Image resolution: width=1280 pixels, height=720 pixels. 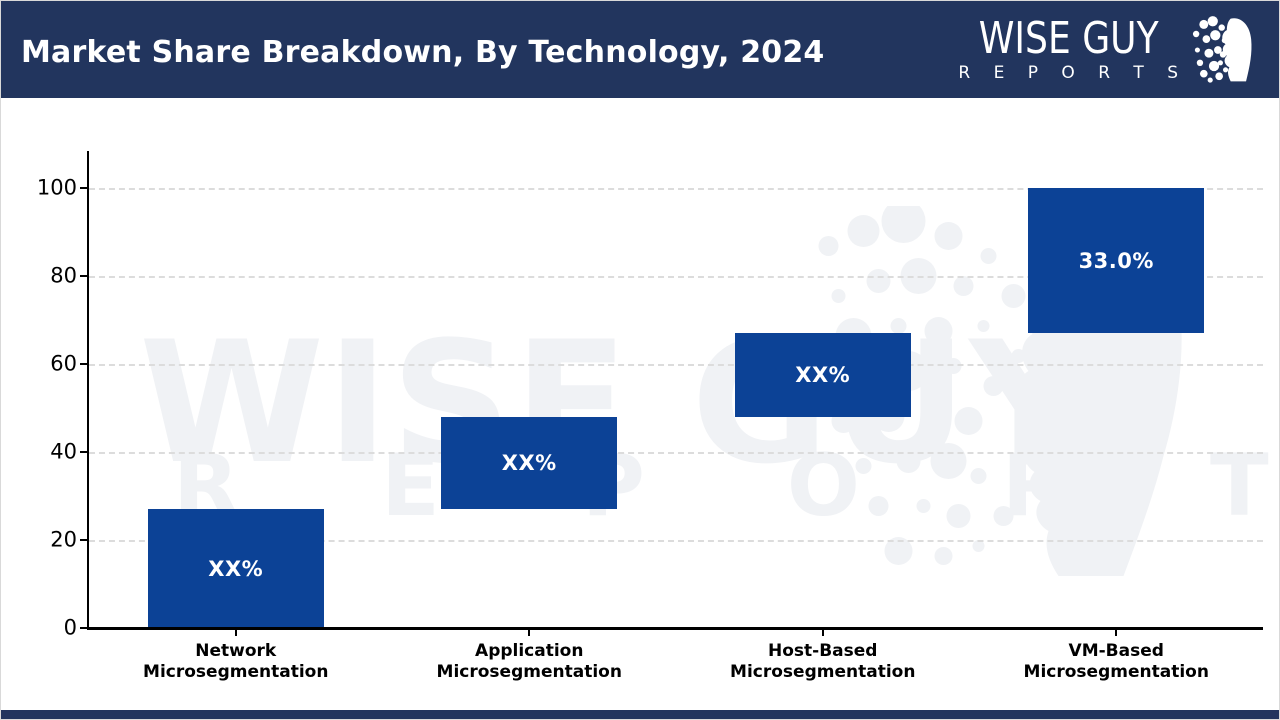 I want to click on logo-text: WISE GUY R E P O R T S, so click(x=1068, y=47).